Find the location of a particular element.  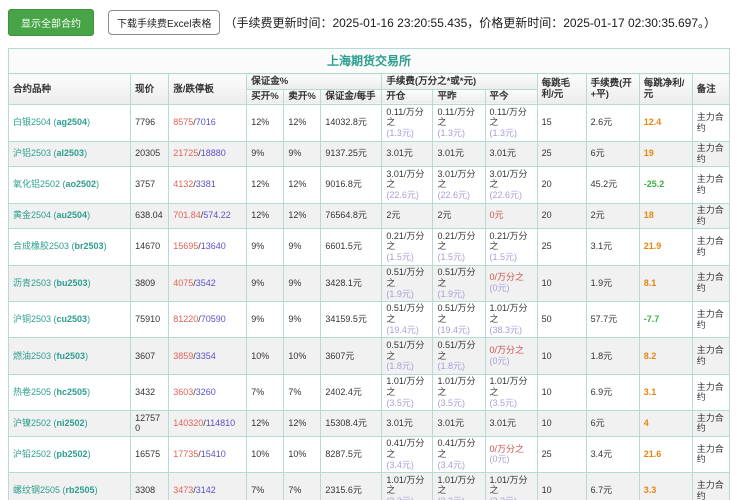

contract-name-link: 沪镍2502 (ni2502) is located at coordinates (69, 423).